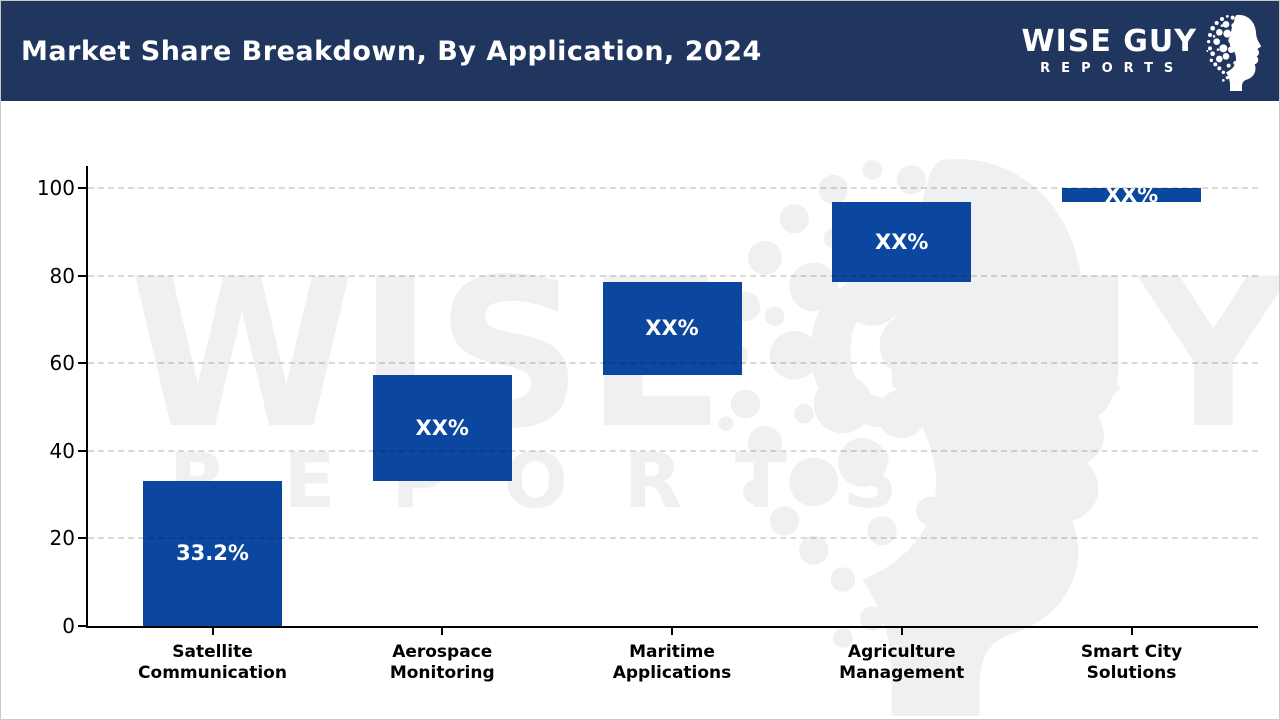  I want to click on bar-segment: 33.2%, so click(212, 553).